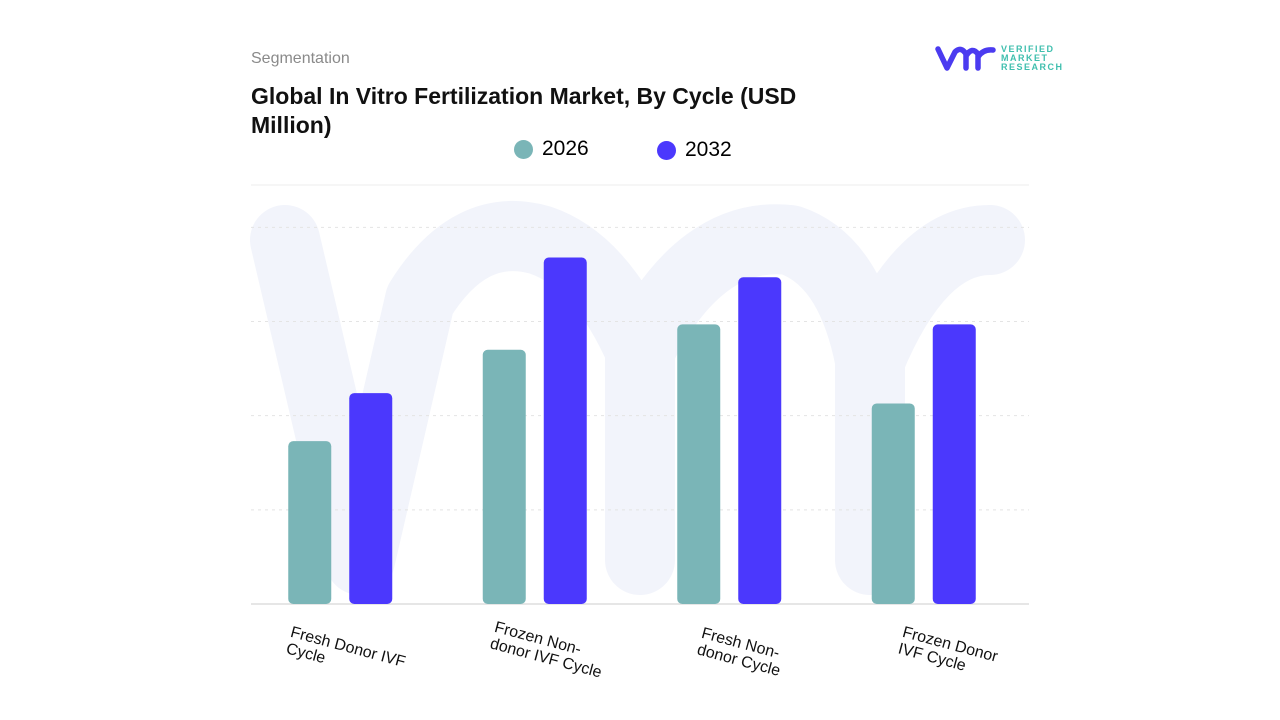 The image size is (1280, 720). I want to click on logo-line-2: MARKET, so click(1025, 57).